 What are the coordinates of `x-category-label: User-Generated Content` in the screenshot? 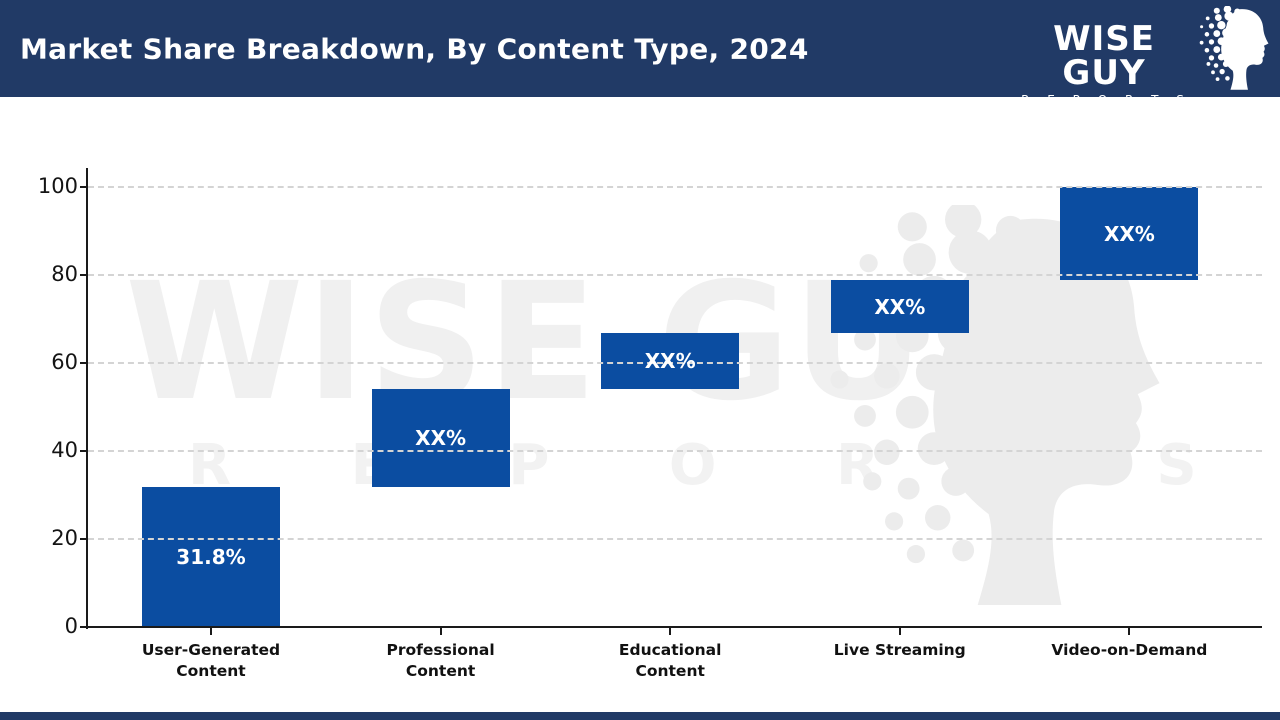 It's located at (211, 660).